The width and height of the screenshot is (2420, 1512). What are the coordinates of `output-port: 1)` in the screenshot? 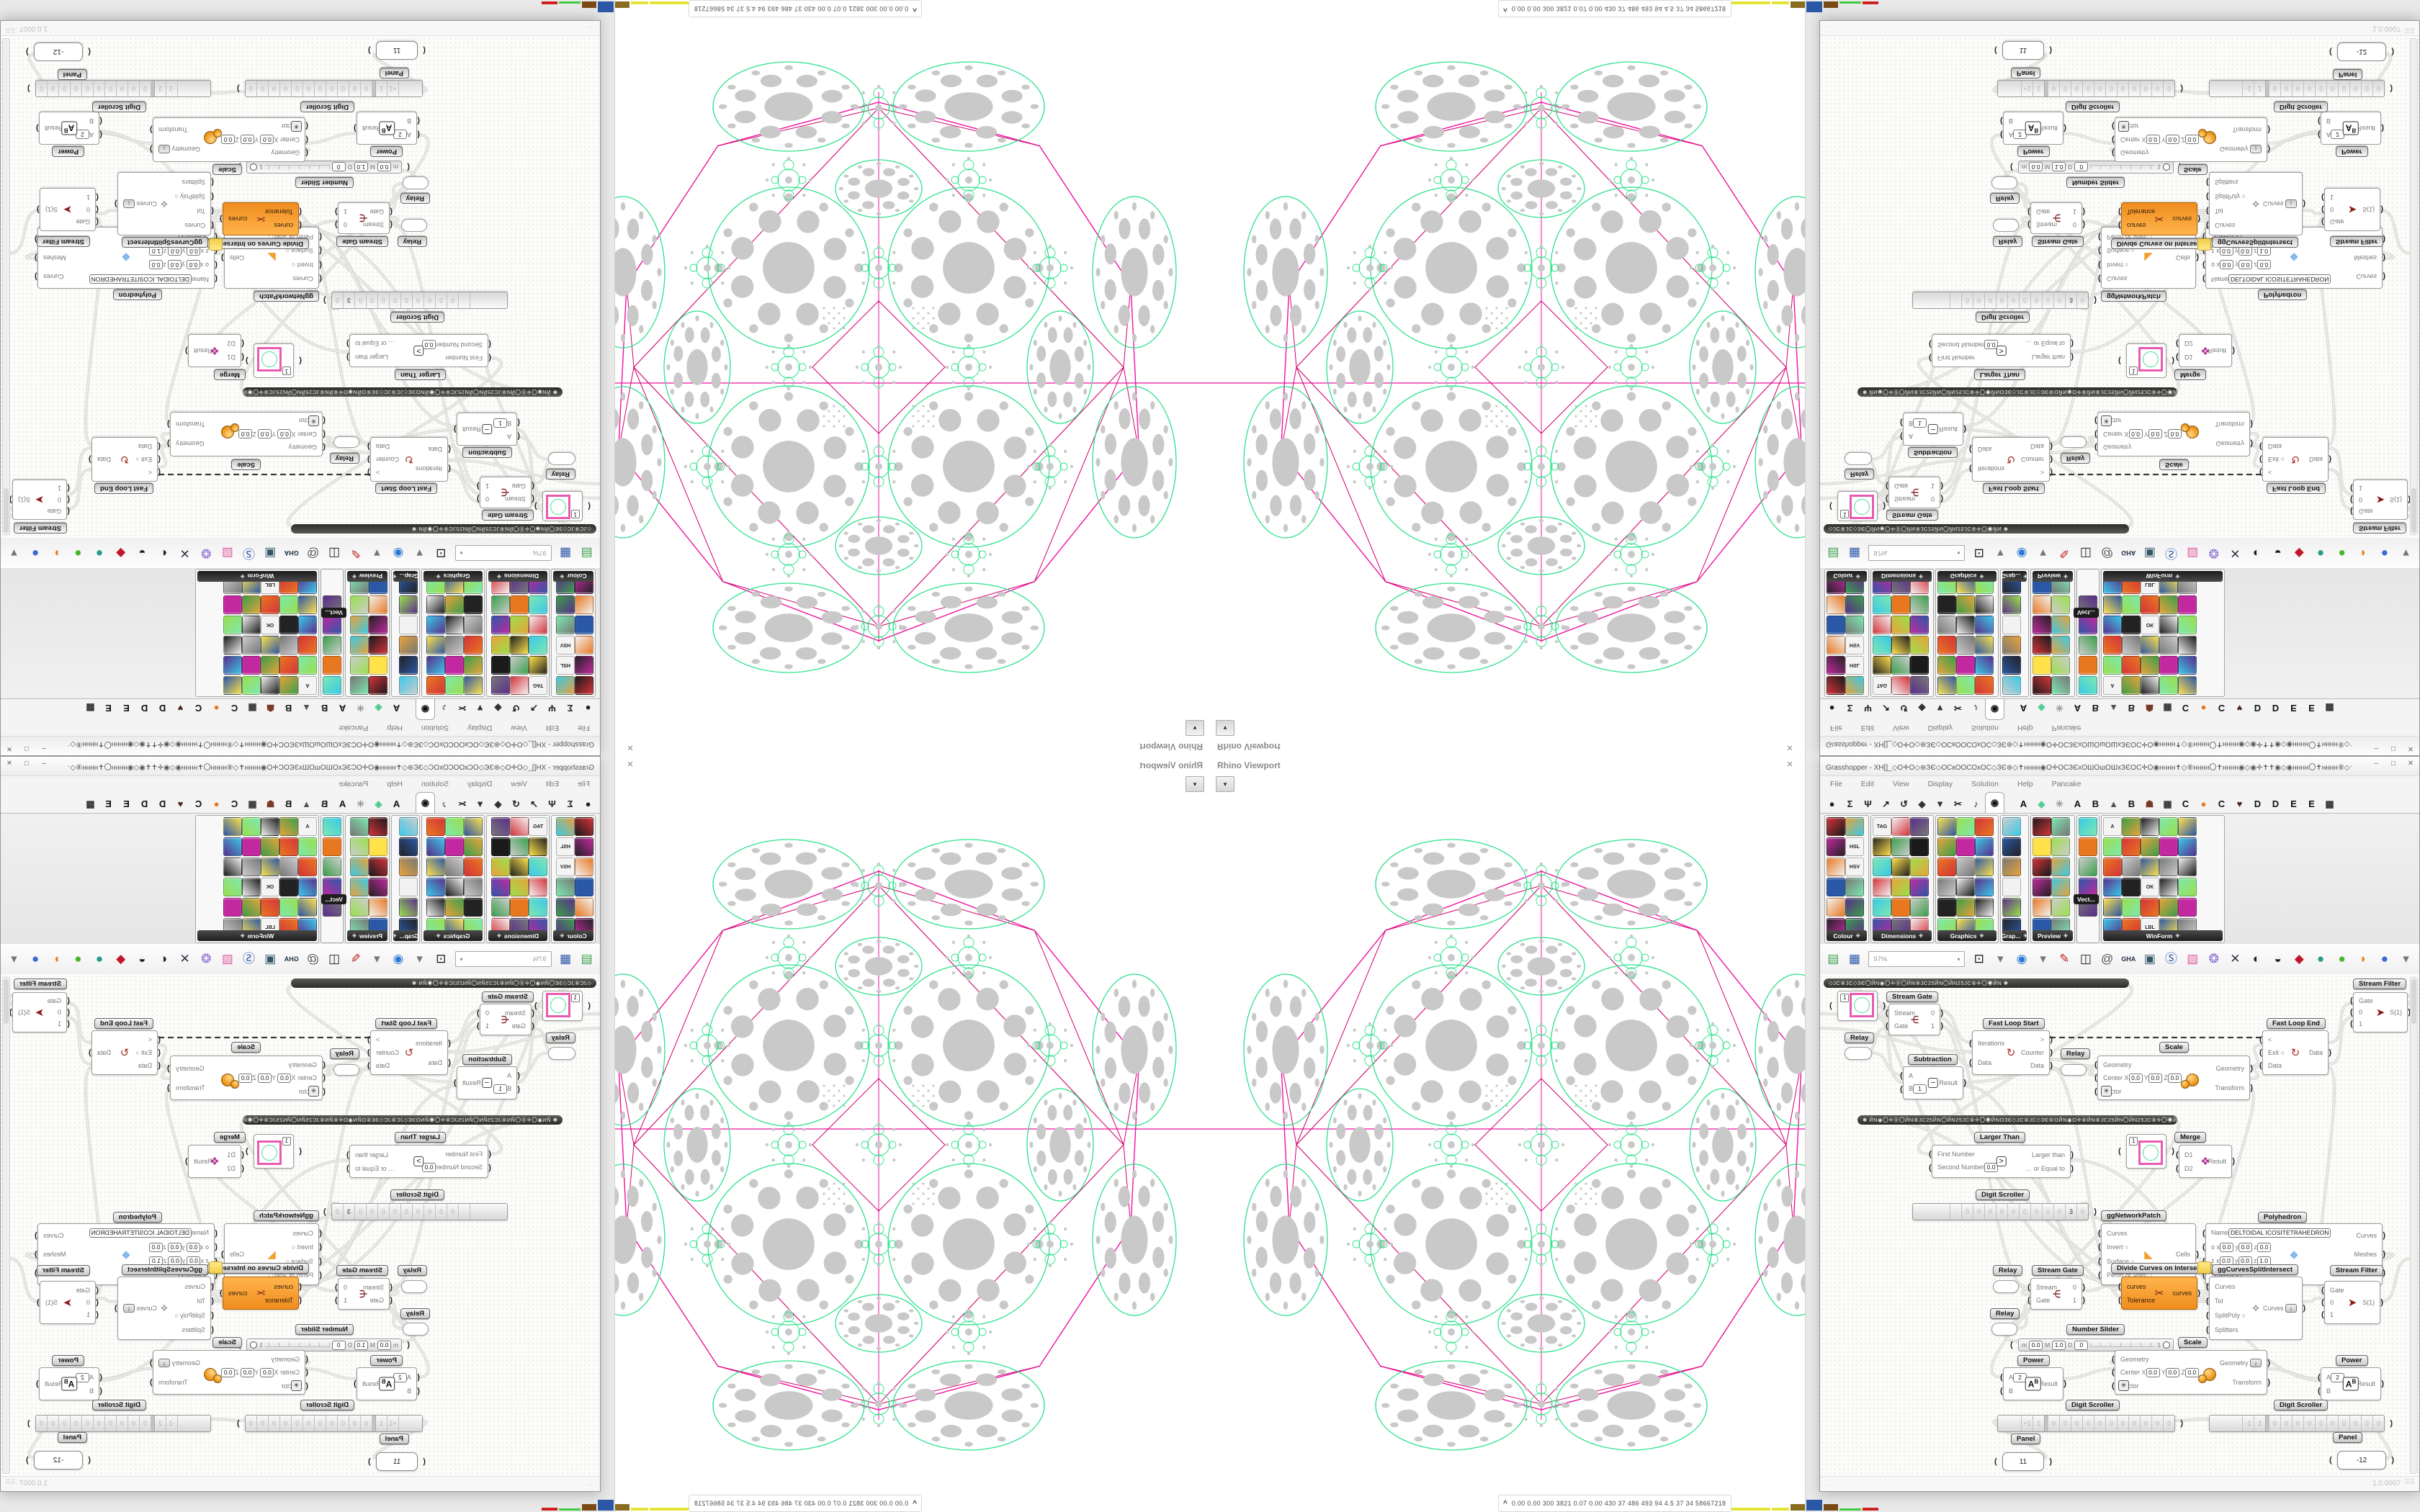 It's located at (2078, 211).